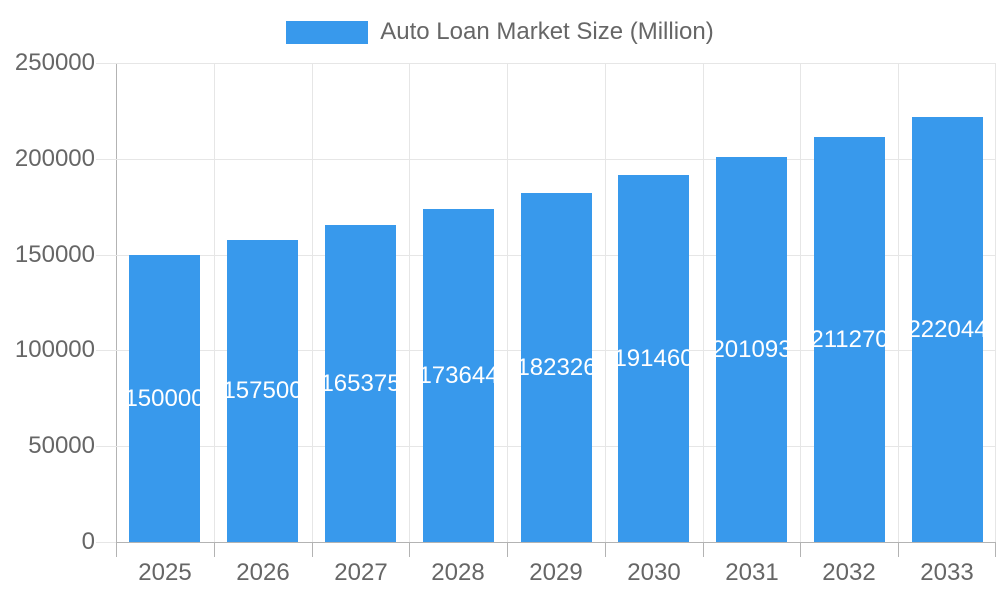 Image resolution: width=1000 pixels, height=600 pixels. I want to click on bar: 191460, so click(653, 358).